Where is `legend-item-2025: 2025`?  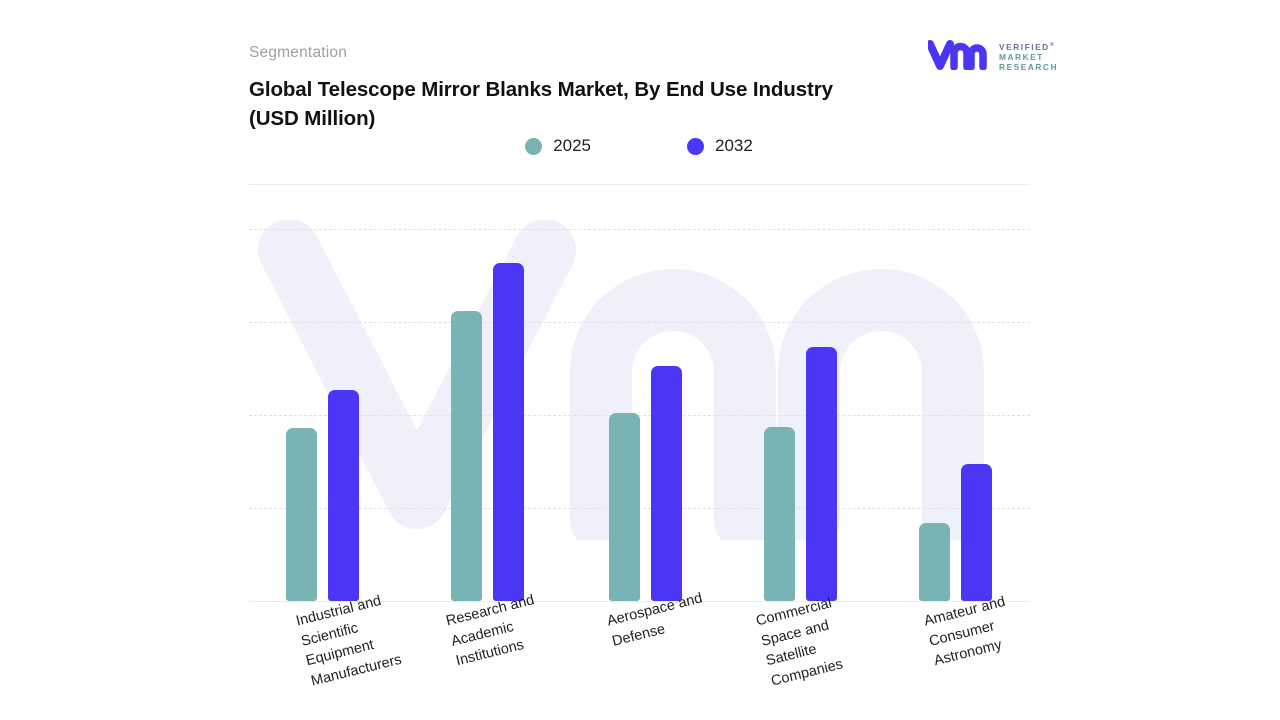
legend-item-2025: 2025 is located at coordinates (558, 146).